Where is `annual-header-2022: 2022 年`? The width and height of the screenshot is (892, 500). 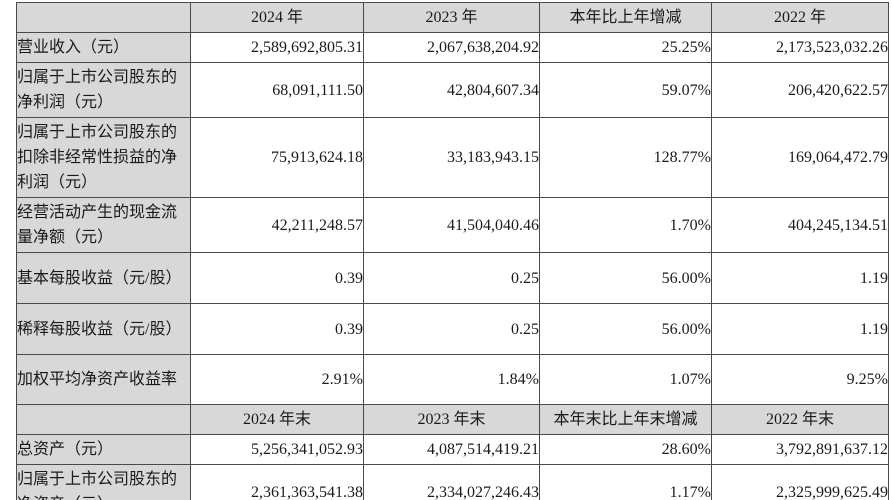 annual-header-2022: 2022 年 is located at coordinates (800, 17).